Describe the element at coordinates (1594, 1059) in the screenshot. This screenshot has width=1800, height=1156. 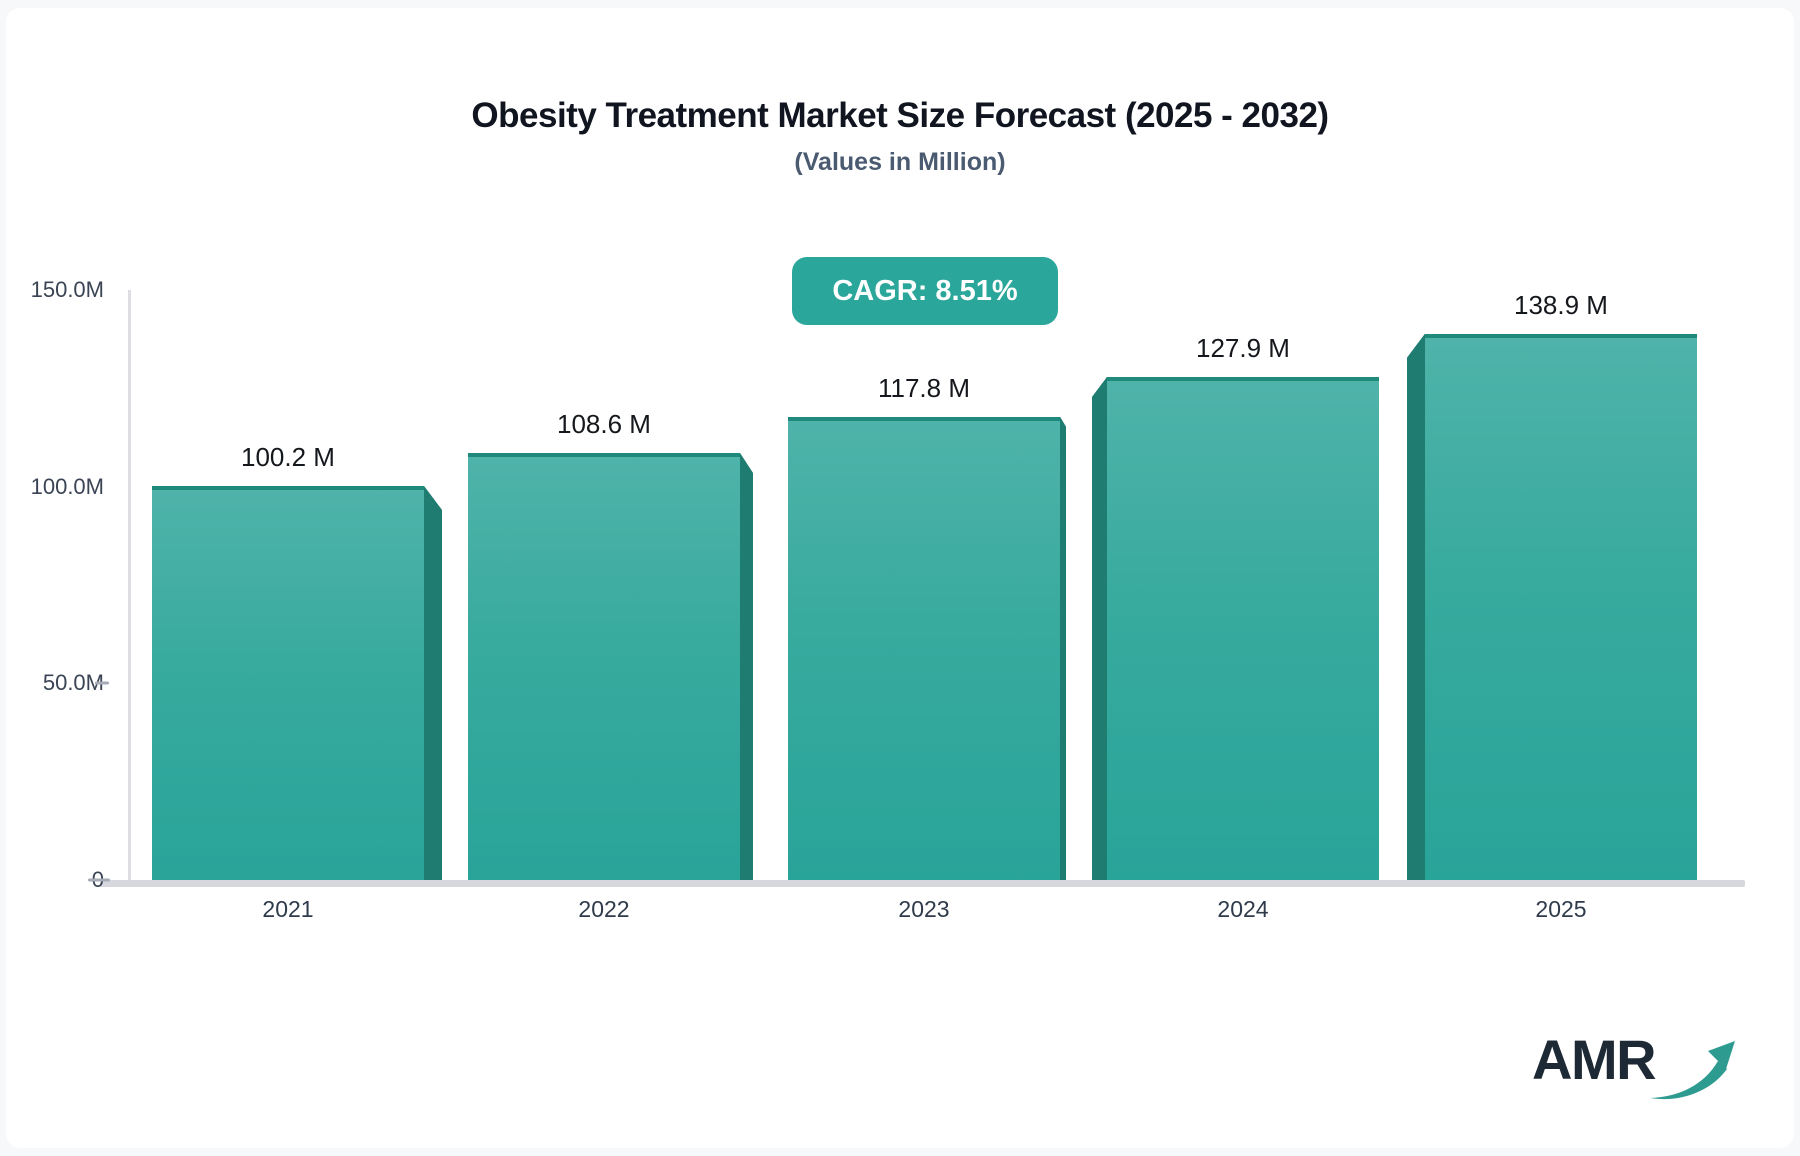
I see `amr-logo-text: AMR` at that location.